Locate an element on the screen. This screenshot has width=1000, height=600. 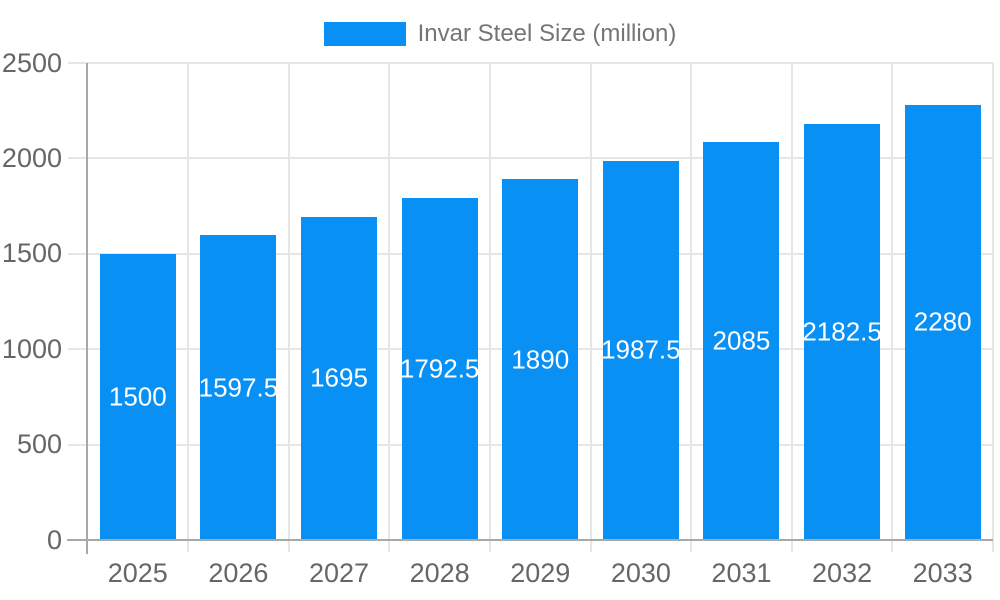
bar-2032: 2182.5 is located at coordinates (842, 331).